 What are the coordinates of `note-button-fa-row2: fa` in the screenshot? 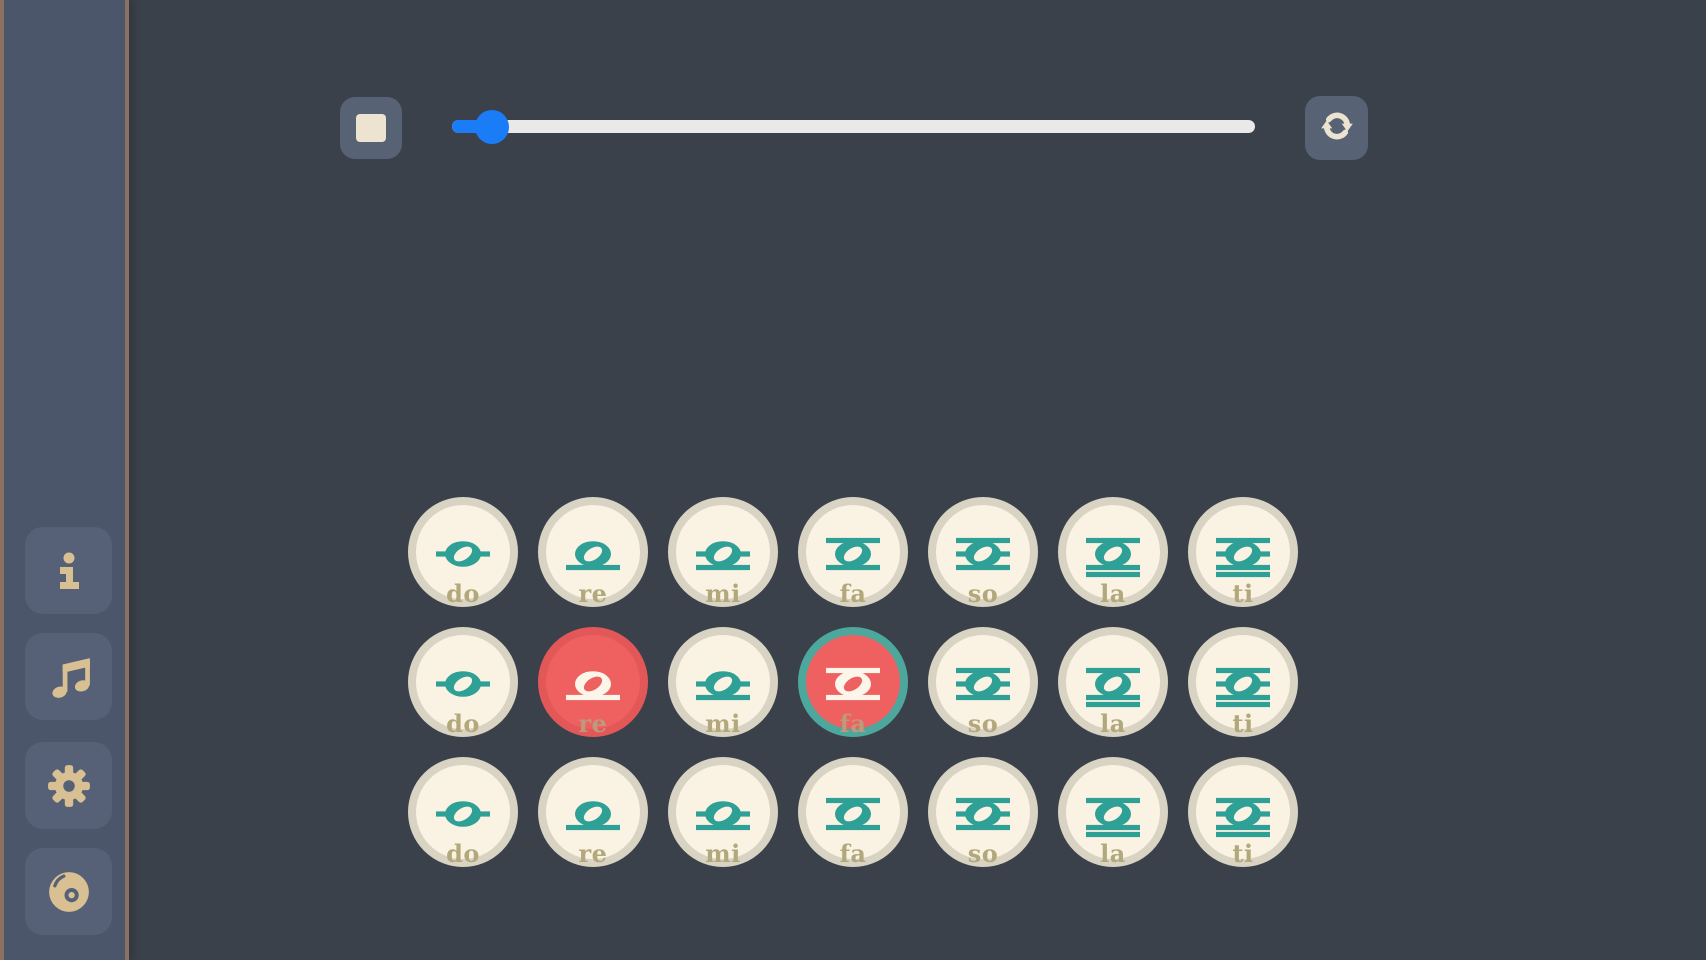 It's located at (853, 682).